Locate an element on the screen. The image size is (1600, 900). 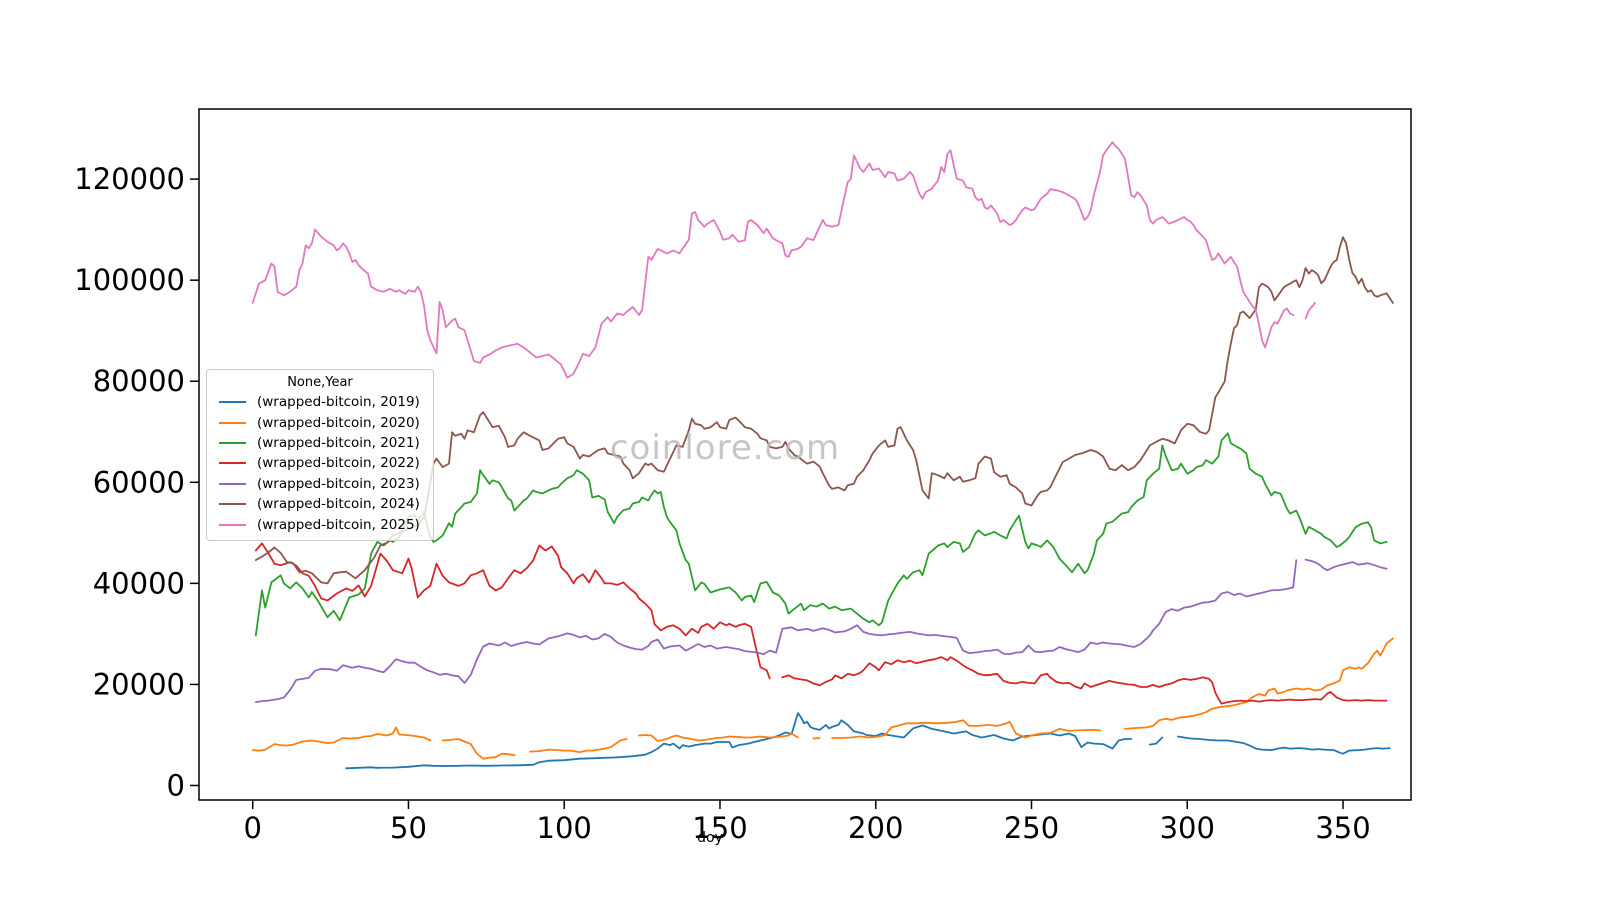
series-line-2023 is located at coordinates (821, 630).